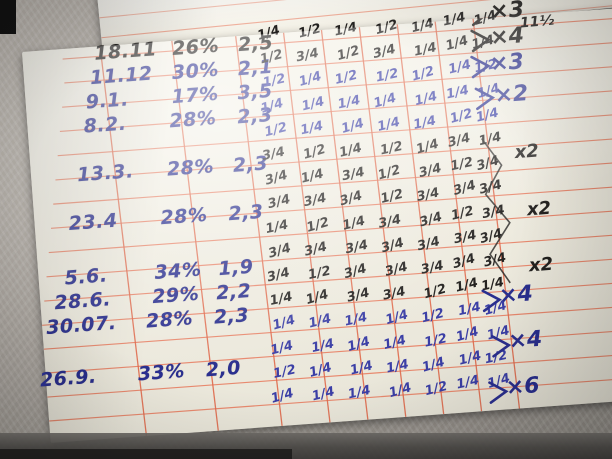  What do you see at coordinates (146, 454) in the screenshot?
I see `desk-edge-dark-band` at bounding box center [146, 454].